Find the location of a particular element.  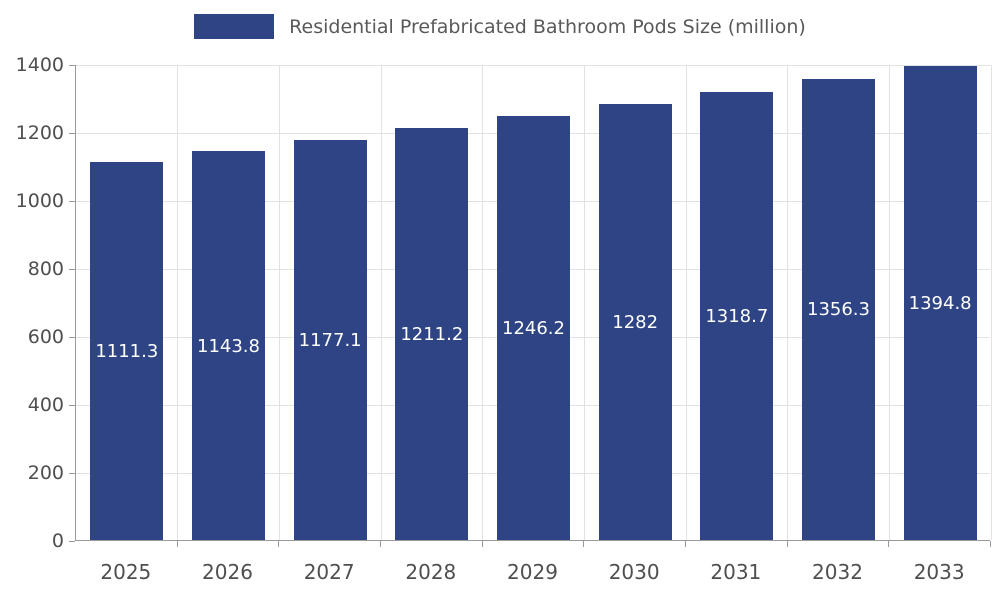

bar-value-label: 1111.3 is located at coordinates (127, 352).